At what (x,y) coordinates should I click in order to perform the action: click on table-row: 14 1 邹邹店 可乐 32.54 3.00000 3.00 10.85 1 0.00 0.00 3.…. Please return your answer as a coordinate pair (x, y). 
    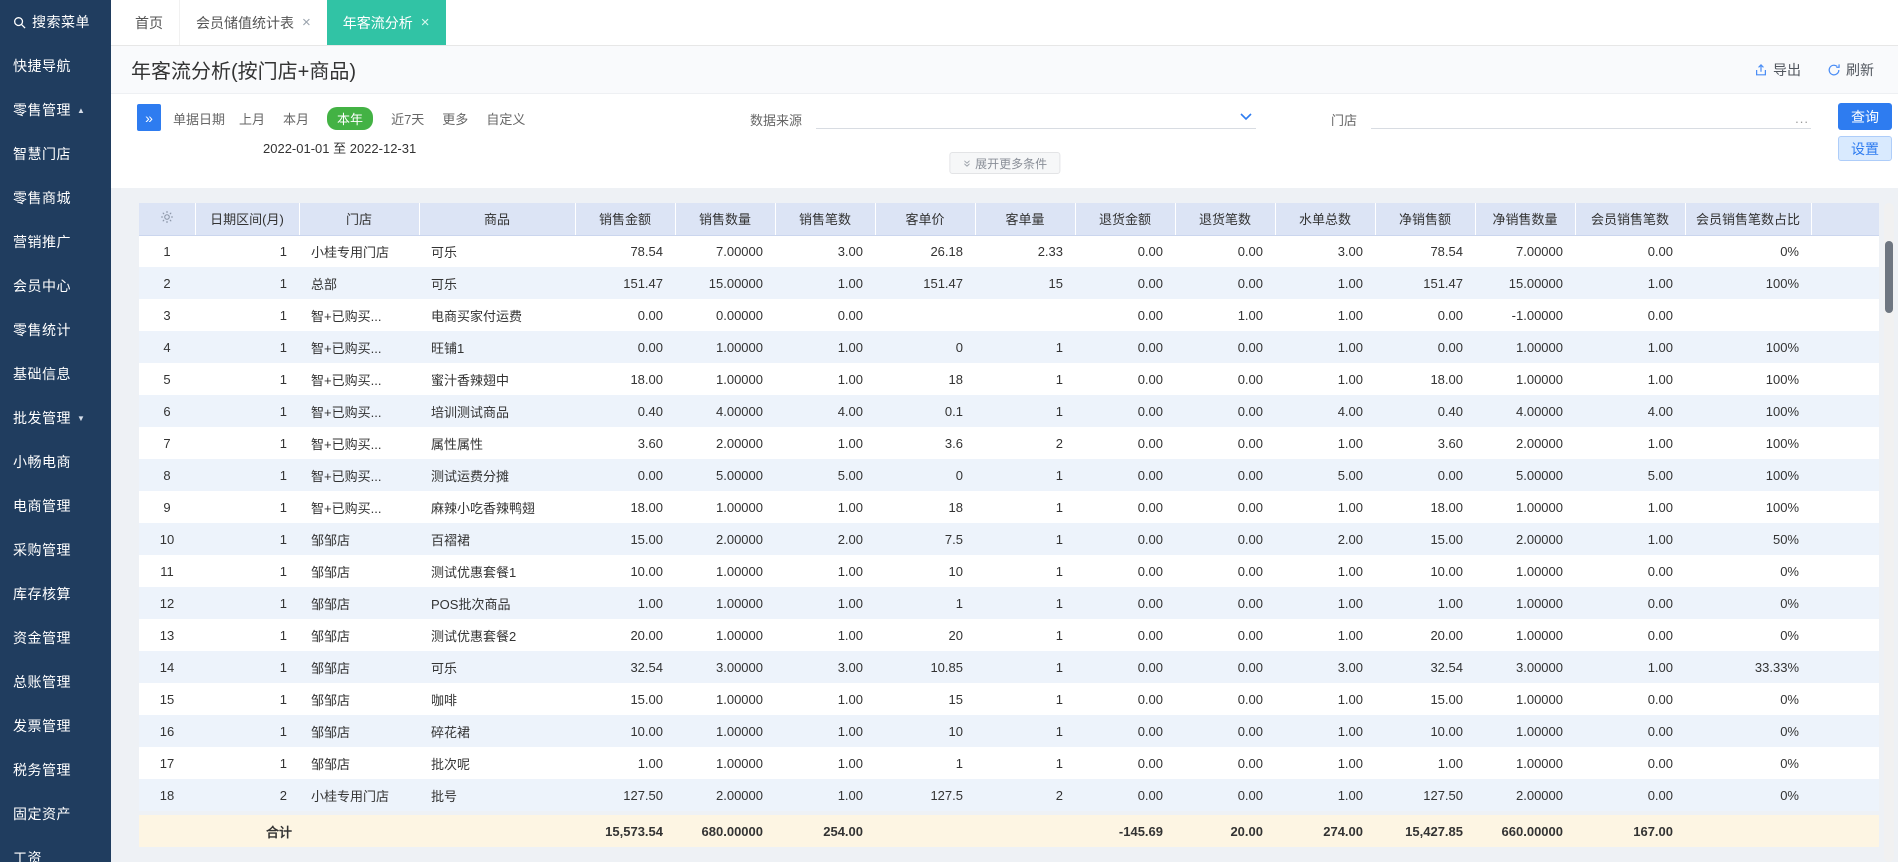
    Looking at the image, I should click on (1009, 667).